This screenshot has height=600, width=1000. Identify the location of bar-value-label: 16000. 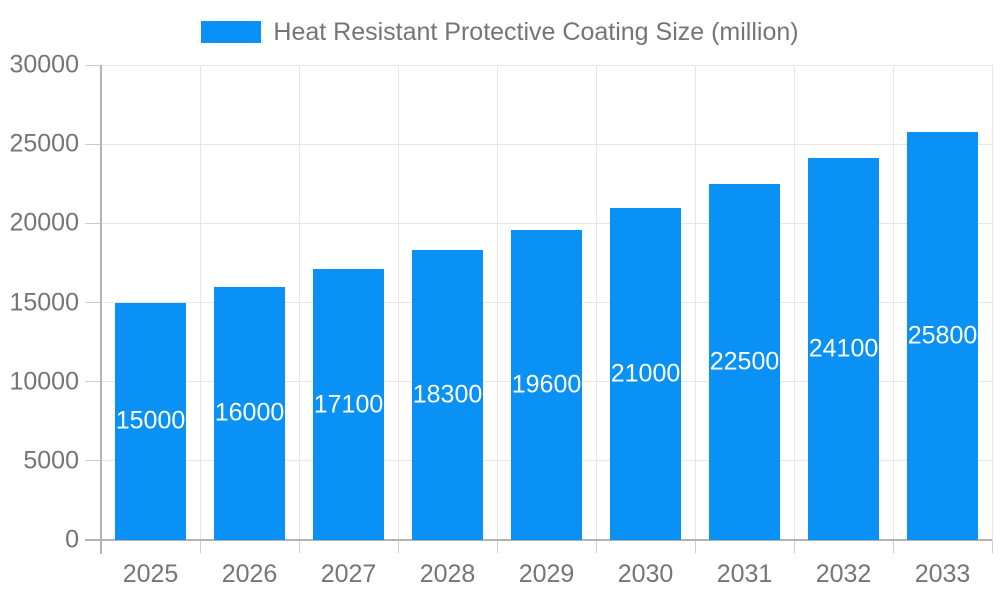
(249, 412).